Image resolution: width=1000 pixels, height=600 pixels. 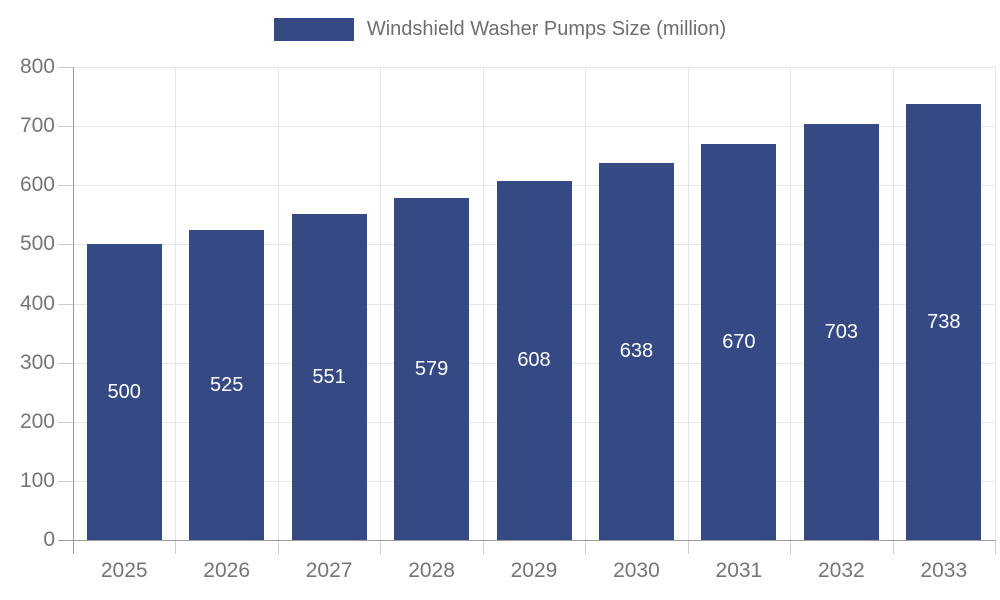 I want to click on x-tick-label: 2030, so click(x=636, y=570).